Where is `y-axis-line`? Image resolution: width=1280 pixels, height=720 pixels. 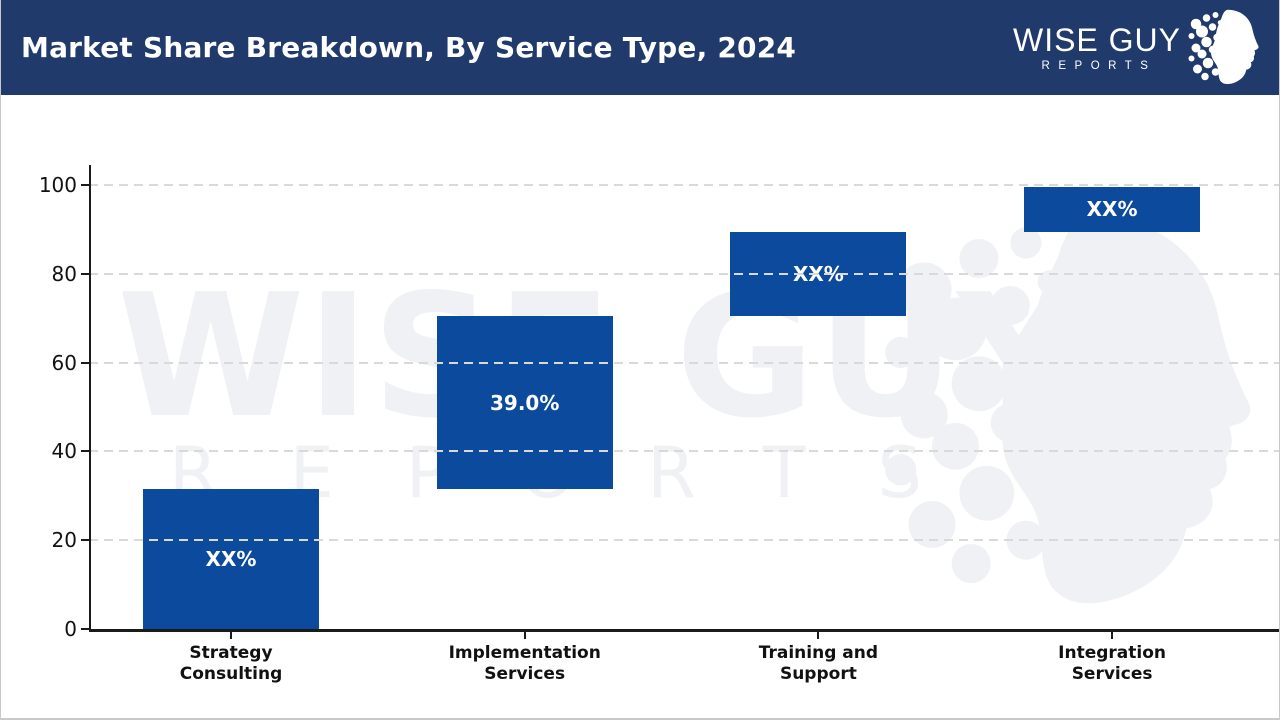 y-axis-line is located at coordinates (90, 398).